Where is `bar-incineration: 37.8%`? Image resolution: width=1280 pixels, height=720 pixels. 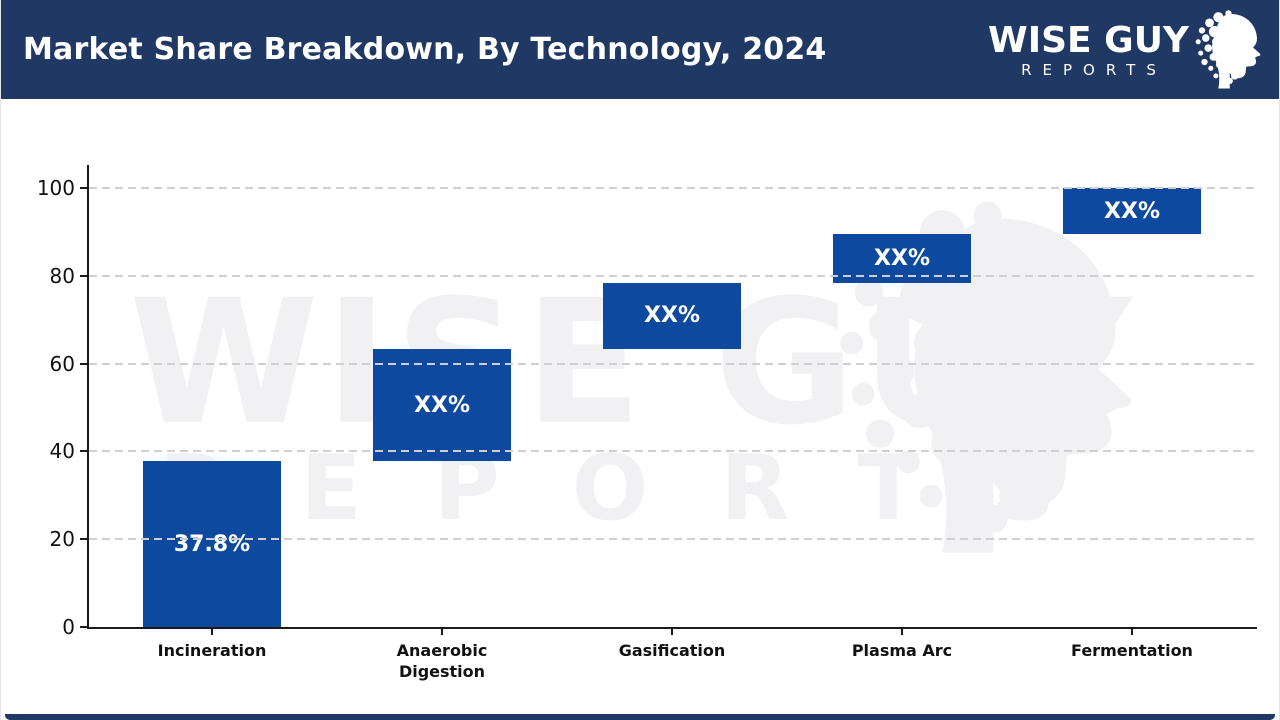 bar-incineration: 37.8% is located at coordinates (212, 544).